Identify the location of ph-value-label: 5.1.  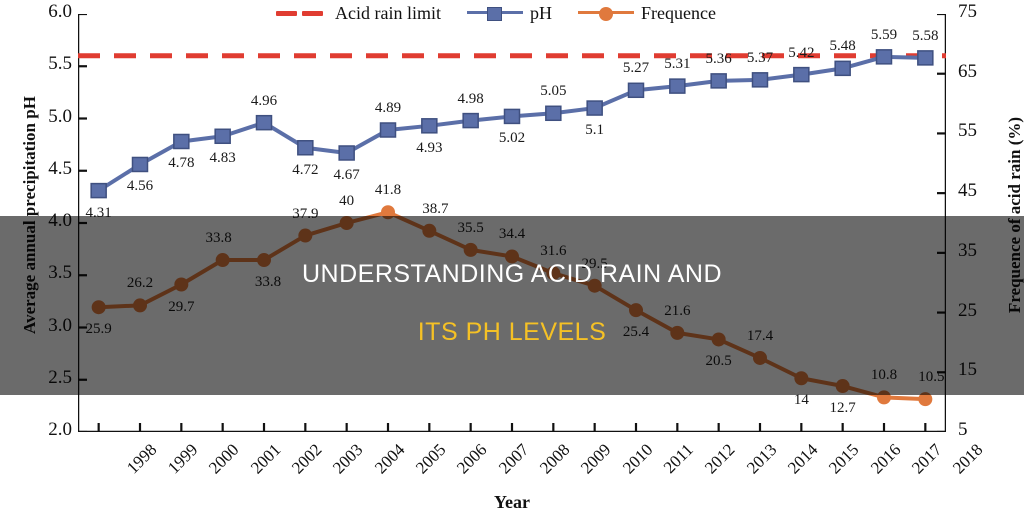
(595, 130).